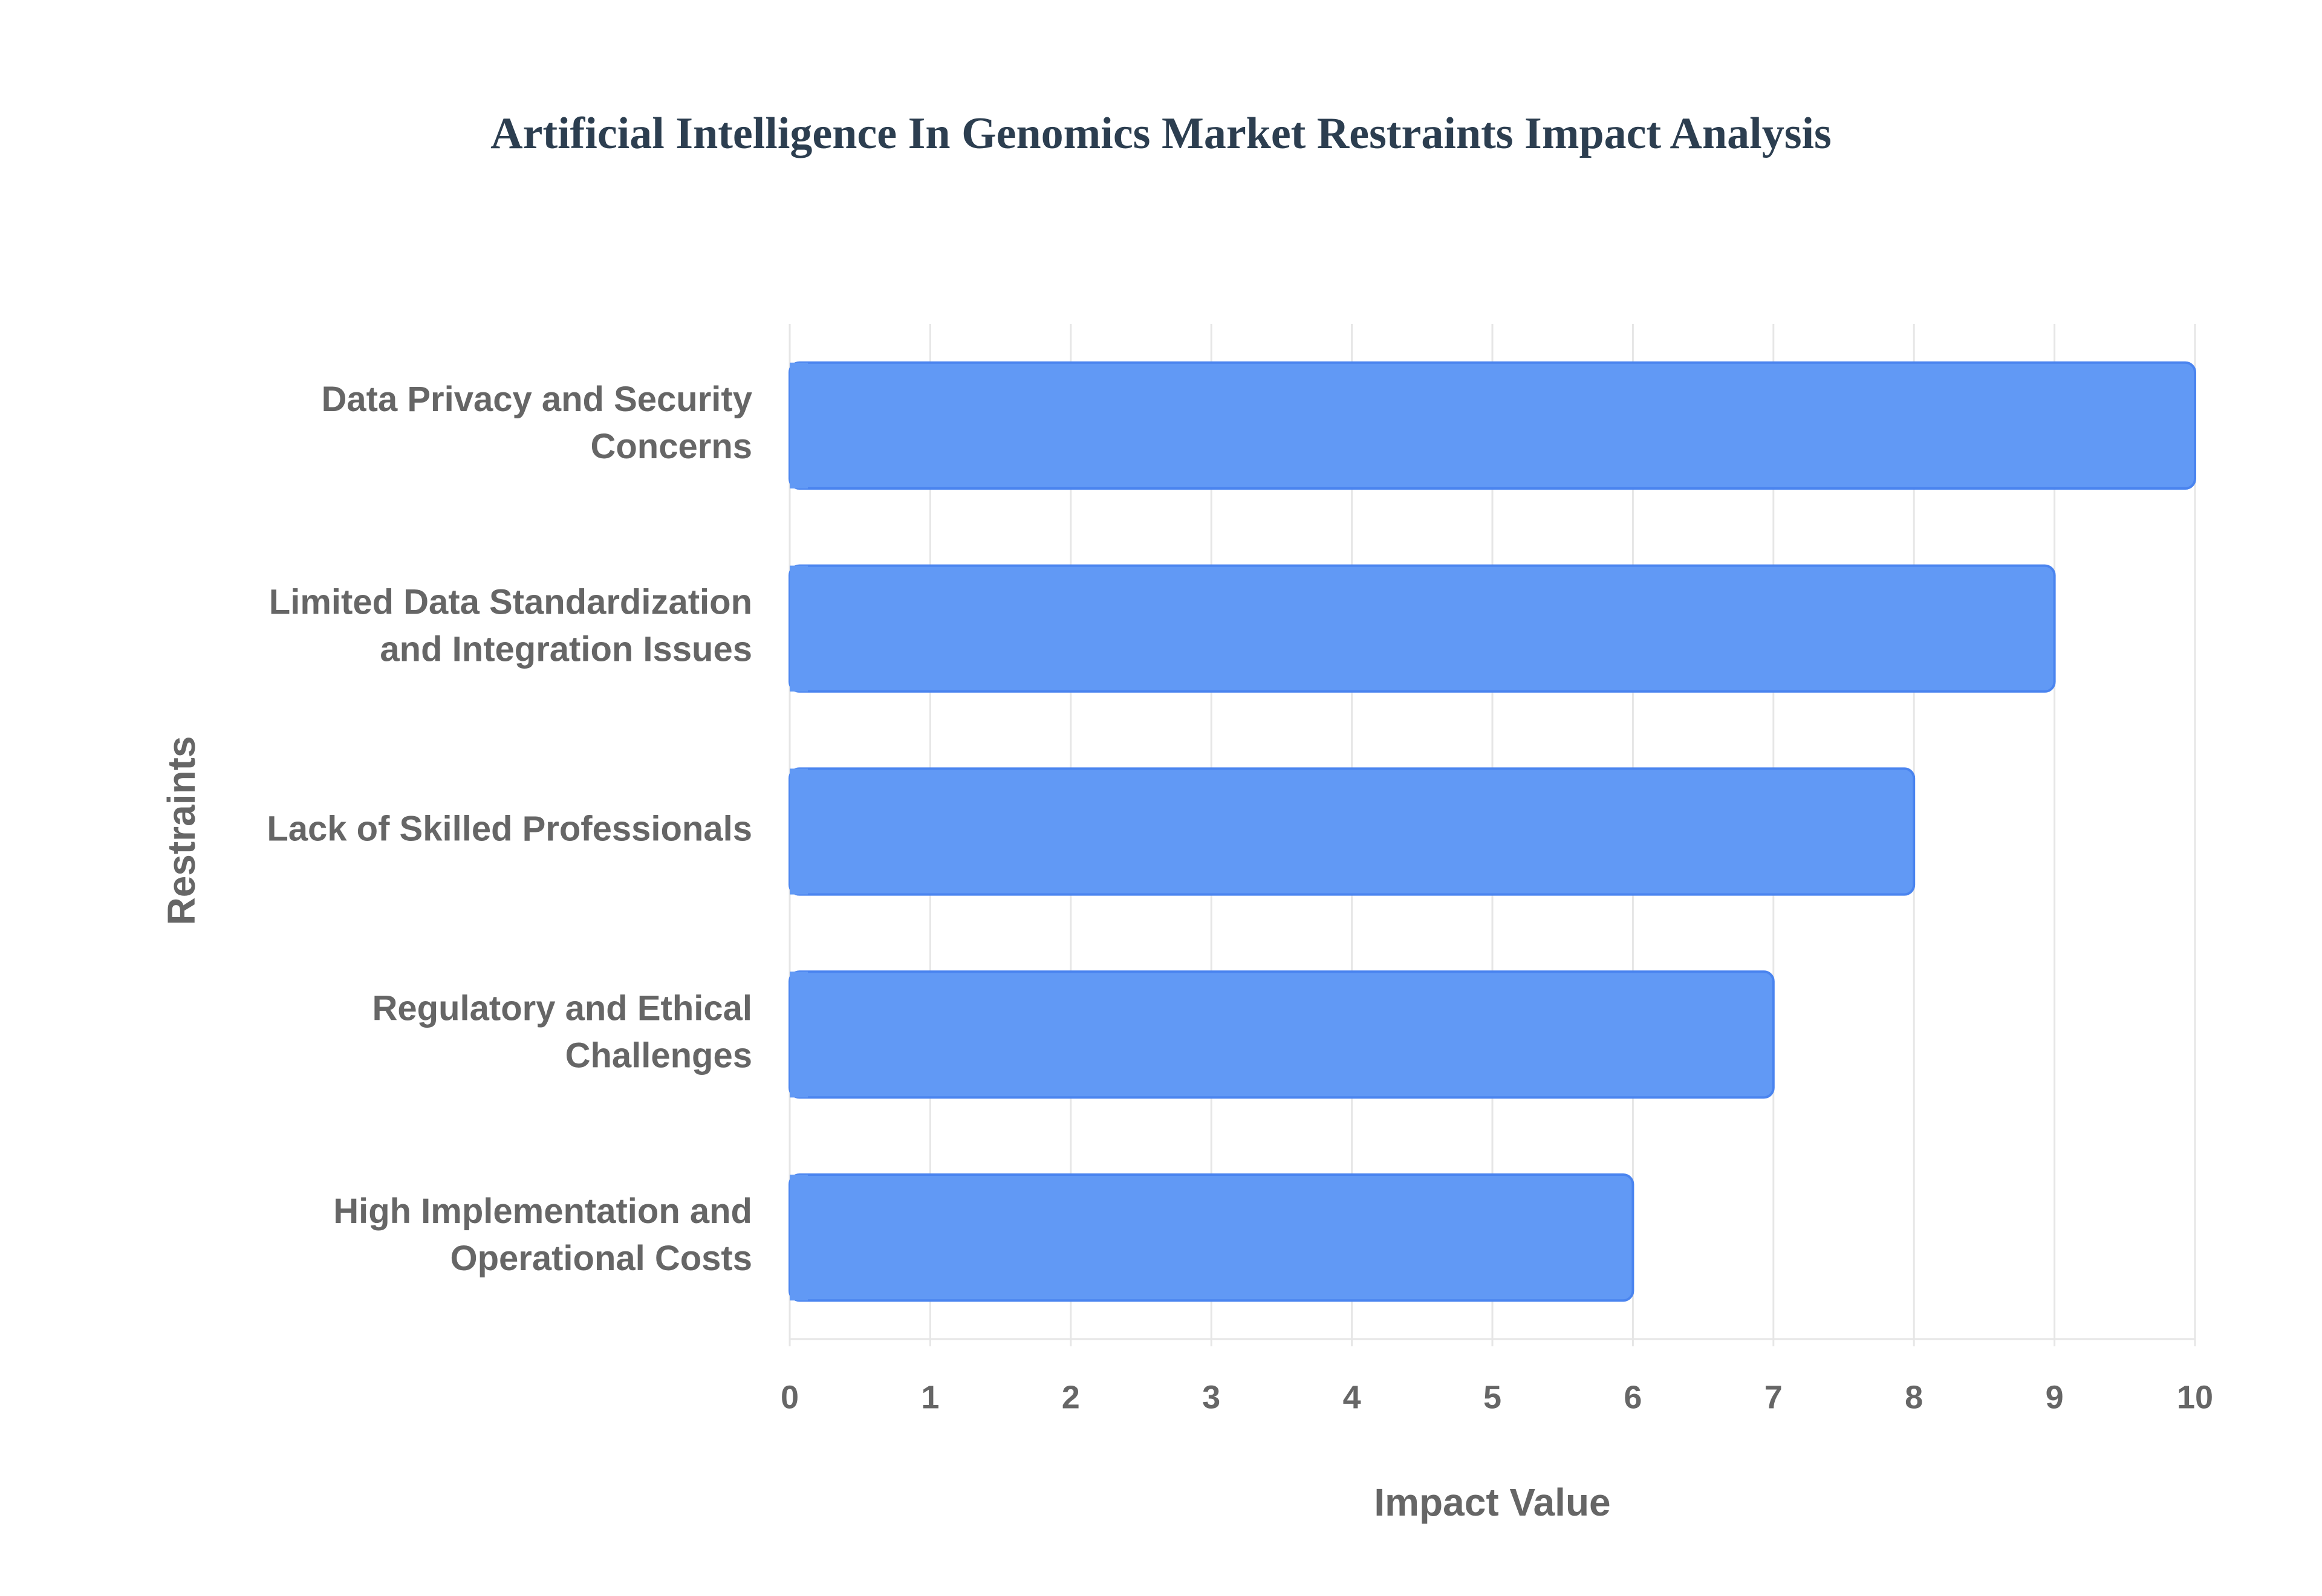 The image size is (2322, 1596). What do you see at coordinates (1914, 1397) in the screenshot?
I see `x-tick-label: 8` at bounding box center [1914, 1397].